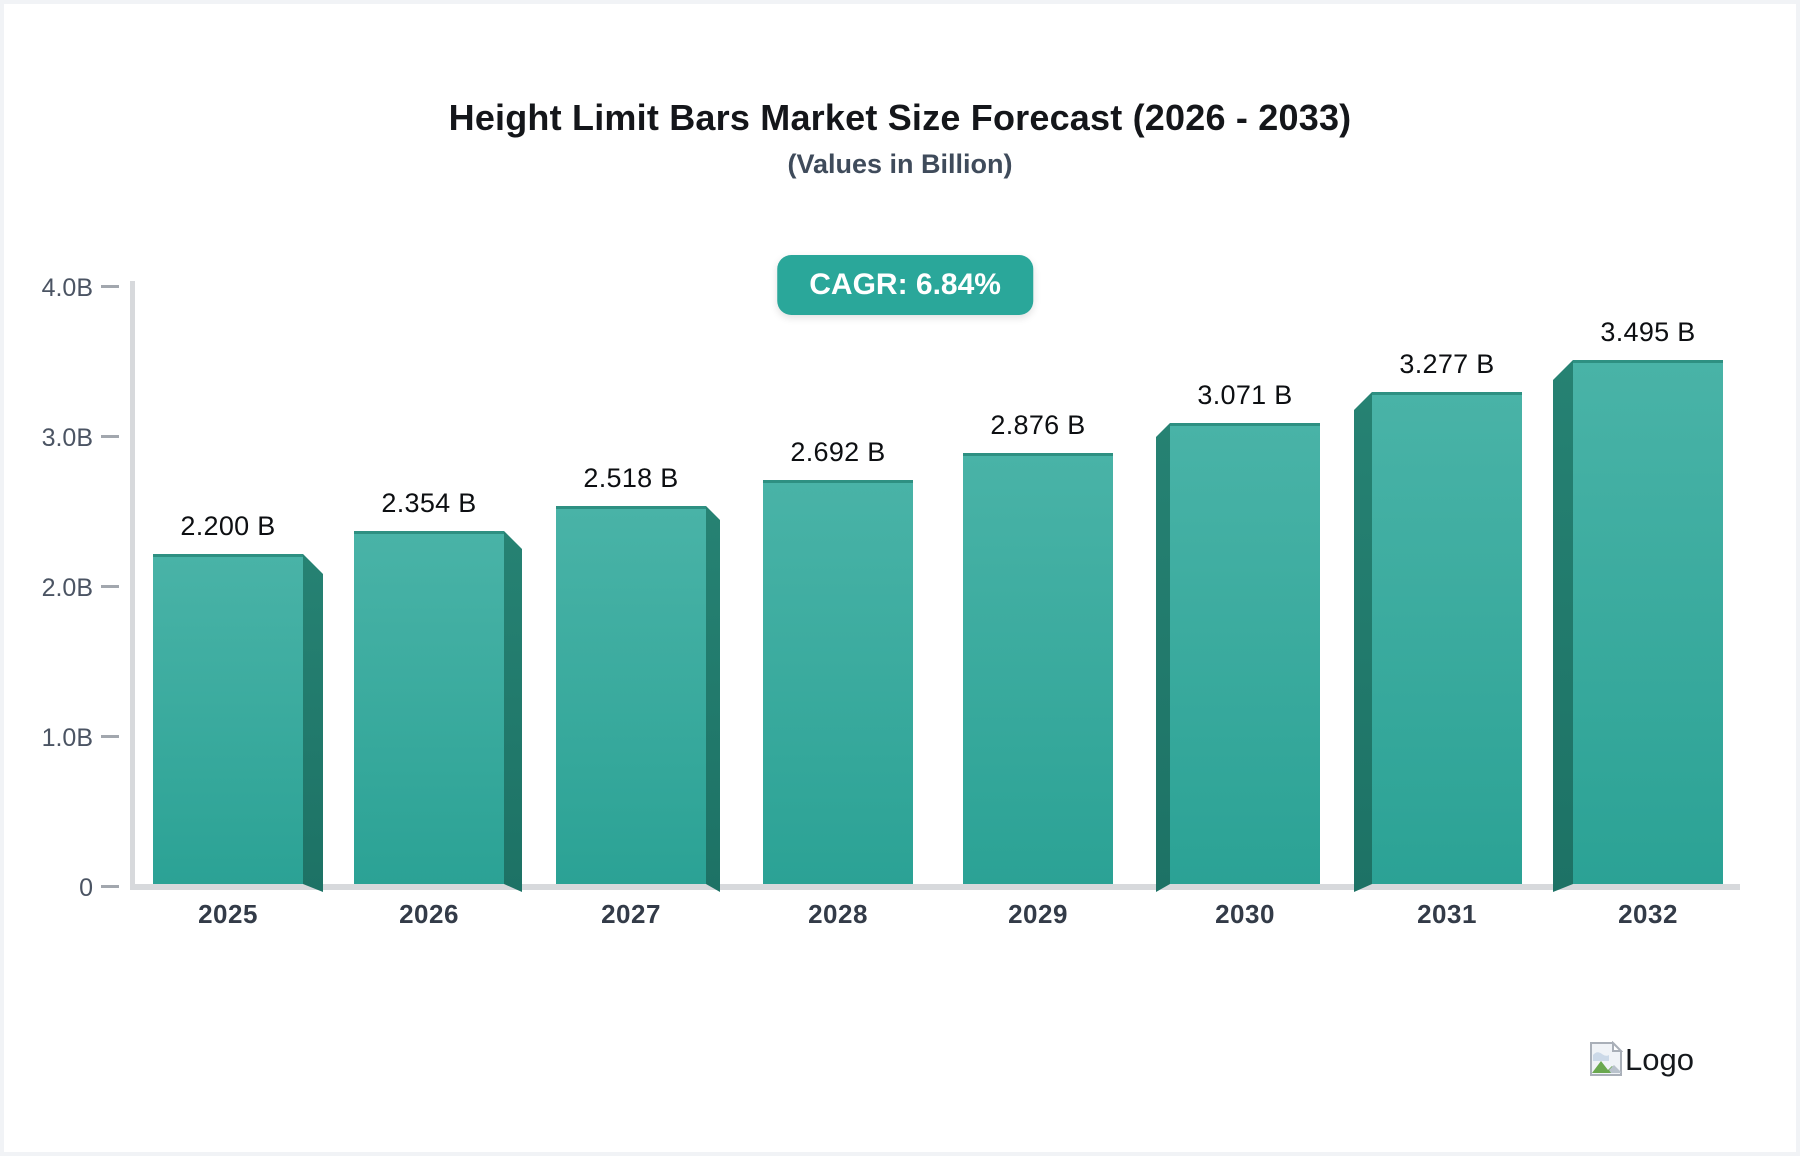  What do you see at coordinates (67, 588) in the screenshot?
I see `y-axis-tick-label: 2.0B` at bounding box center [67, 588].